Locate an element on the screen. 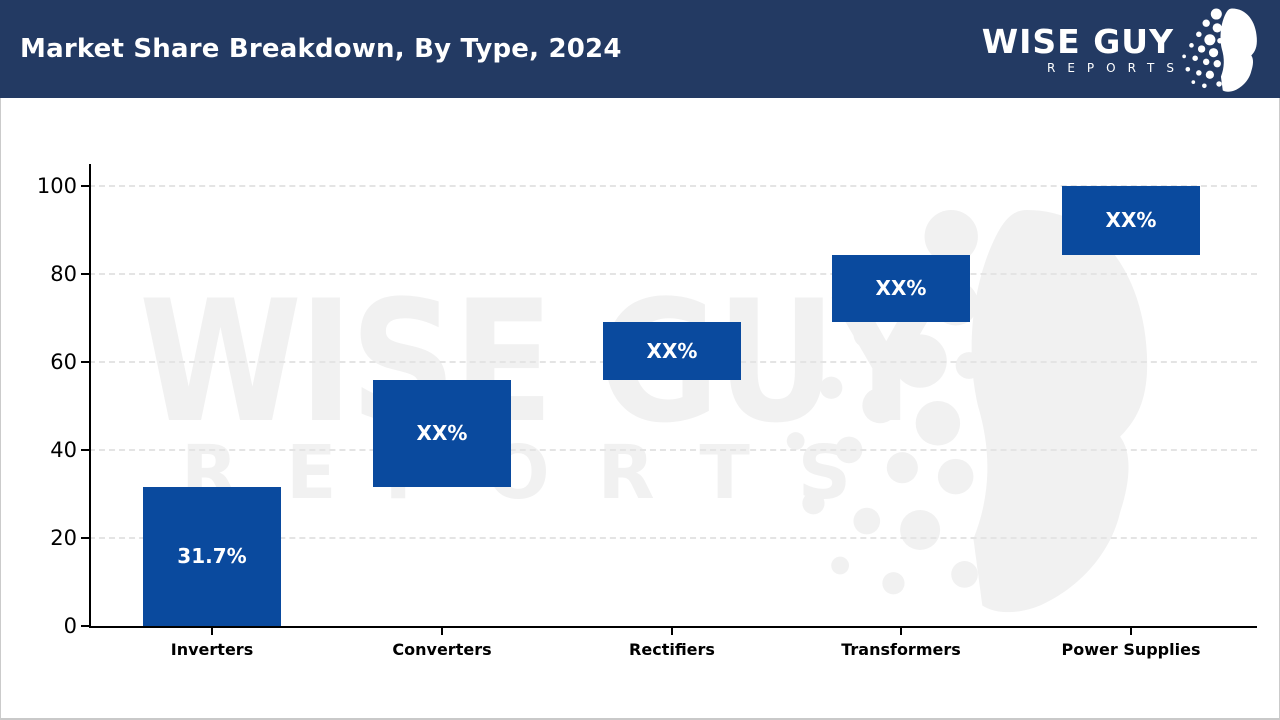  y-axis-line is located at coordinates (90, 396).